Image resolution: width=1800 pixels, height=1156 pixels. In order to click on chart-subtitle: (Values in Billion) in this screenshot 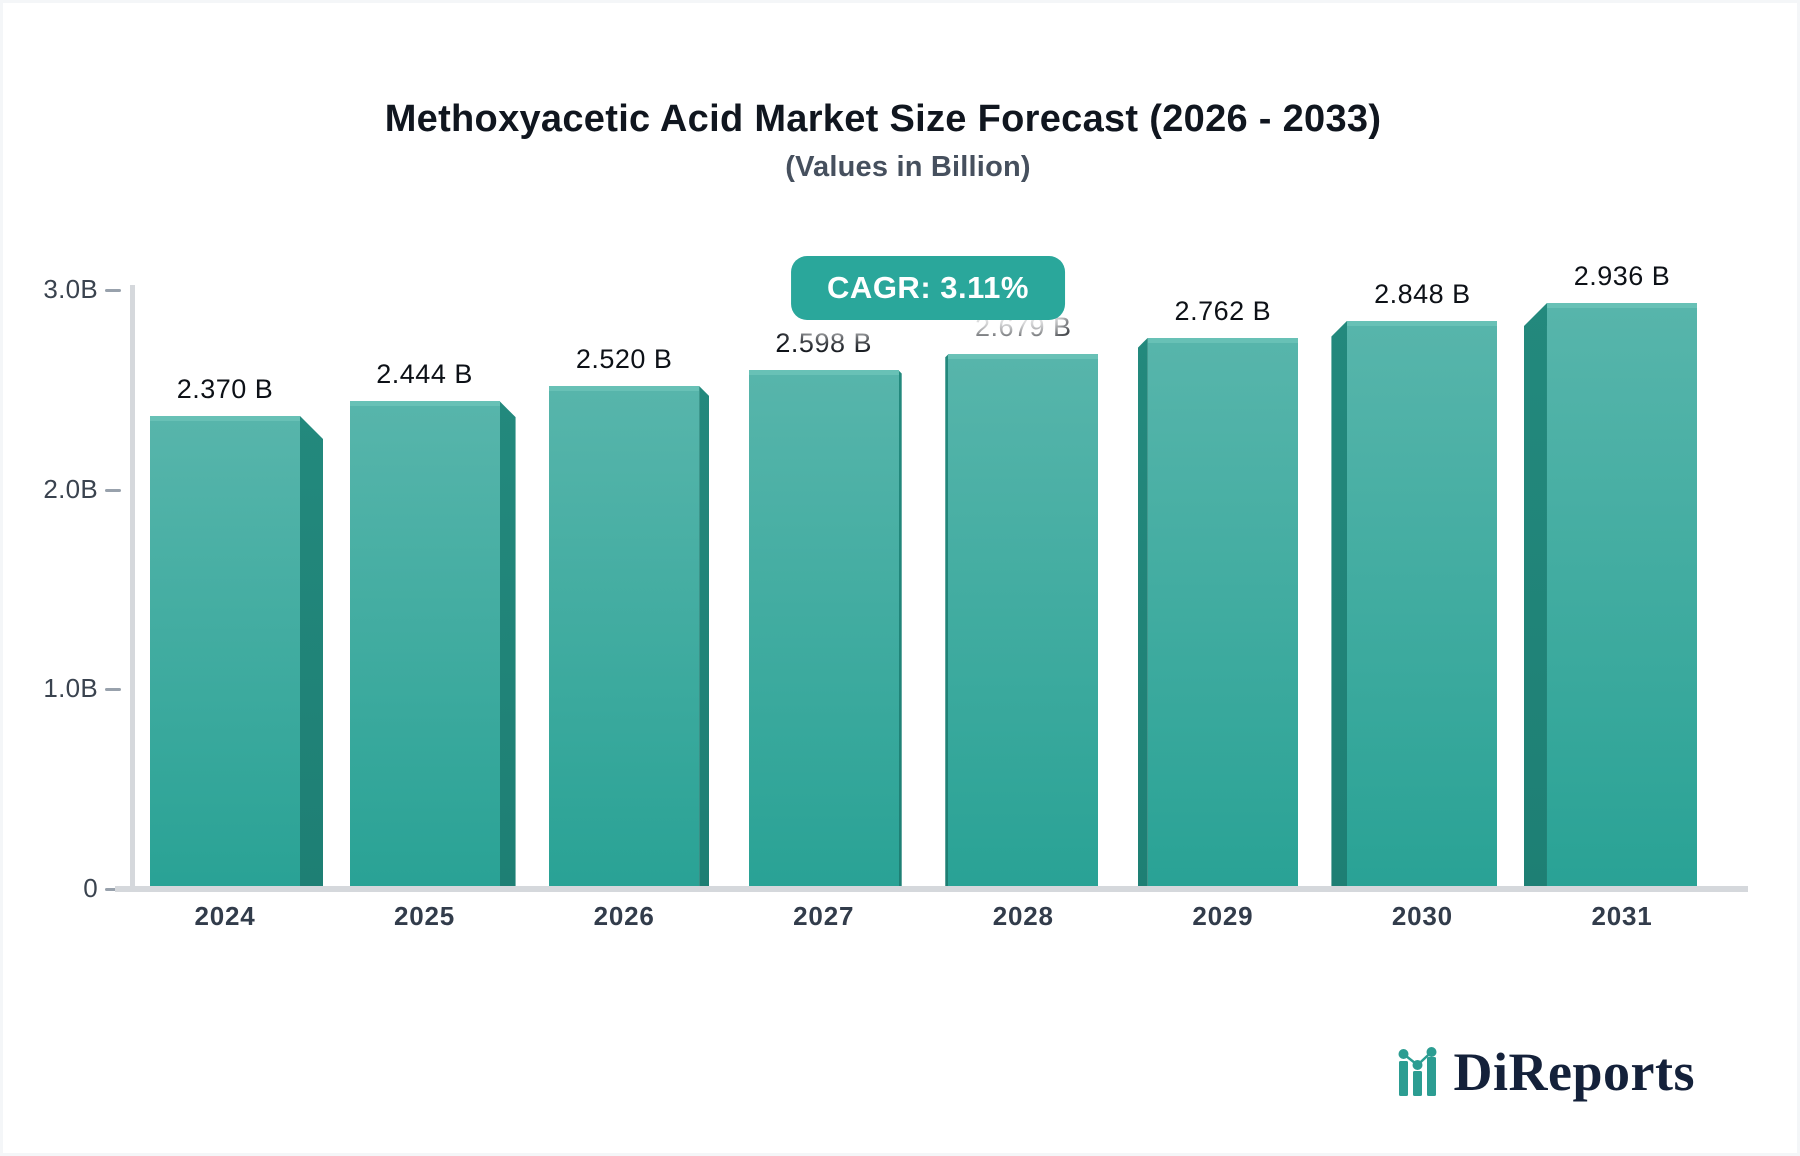, I will do `click(908, 167)`.